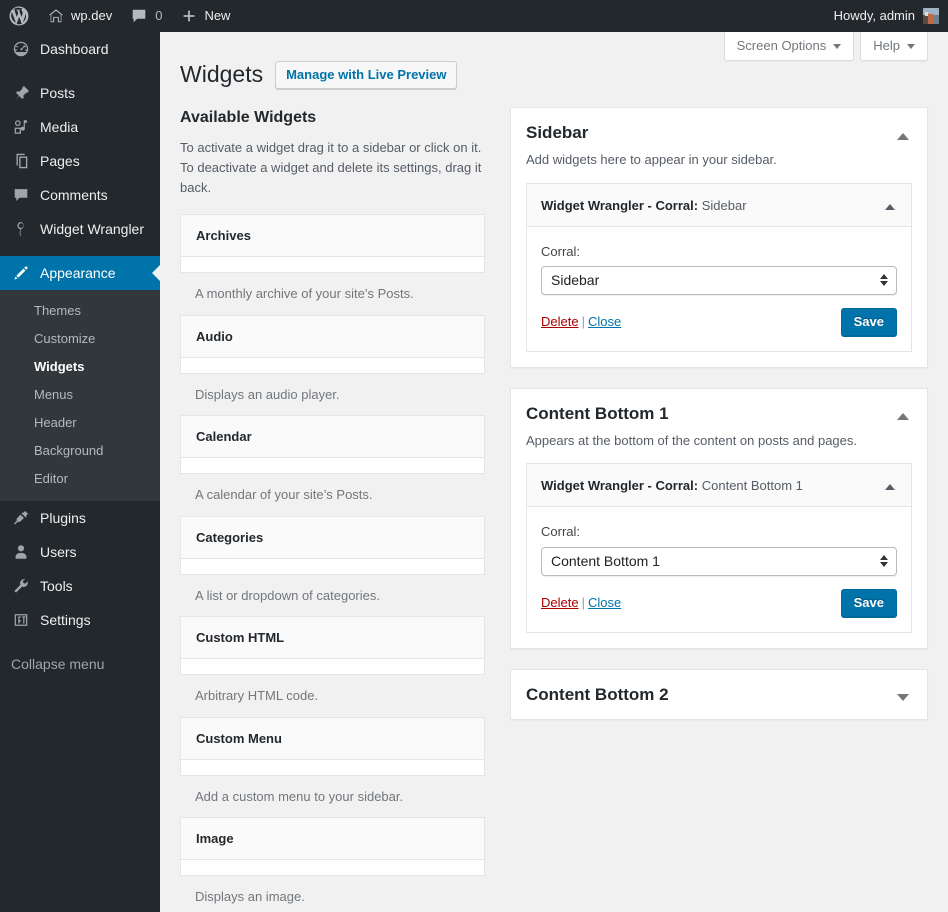 The width and height of the screenshot is (948, 912). What do you see at coordinates (21, 273) in the screenshot?
I see `paintbrush-icon` at bounding box center [21, 273].